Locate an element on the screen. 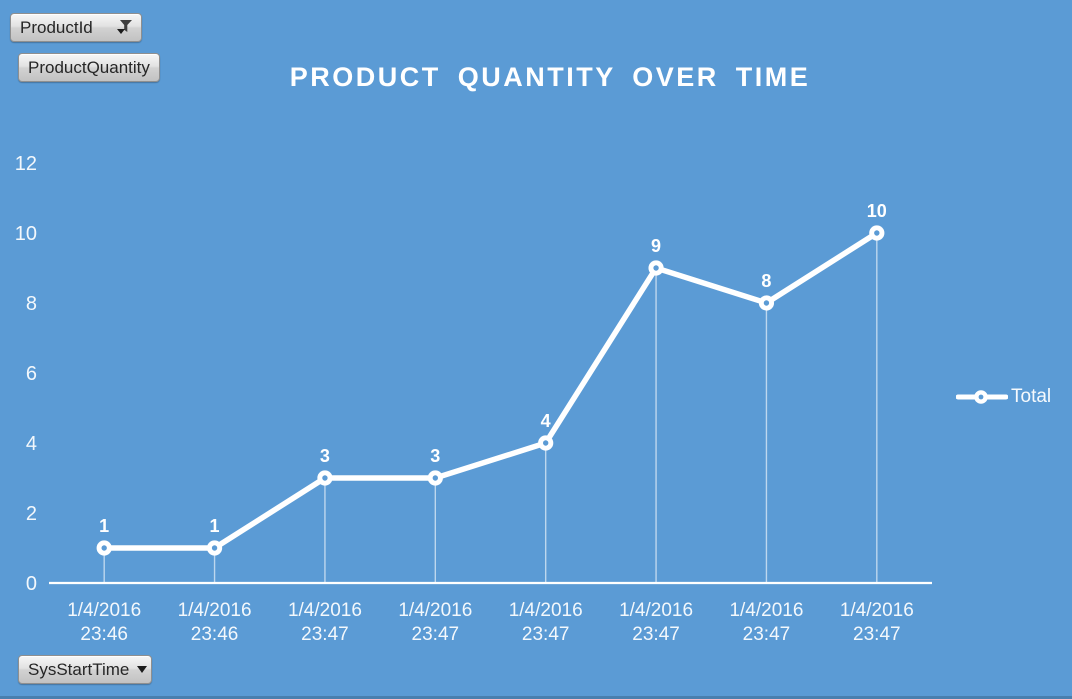 The width and height of the screenshot is (1072, 699). chart-bottom-edge is located at coordinates (536, 697).